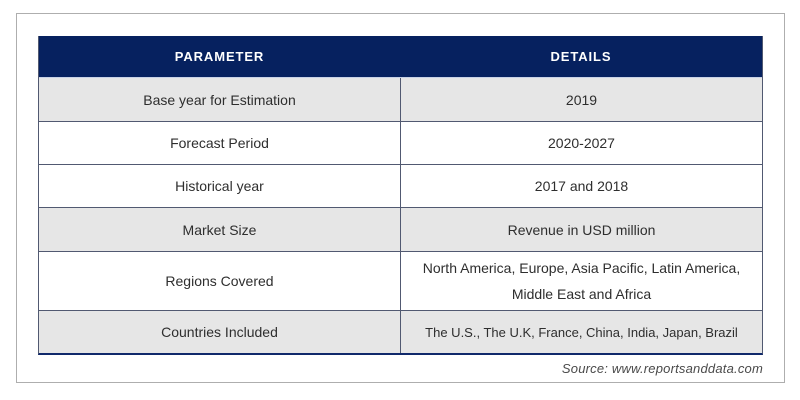 The image size is (800, 400). I want to click on parameter-cell: Forecast Period, so click(219, 143).